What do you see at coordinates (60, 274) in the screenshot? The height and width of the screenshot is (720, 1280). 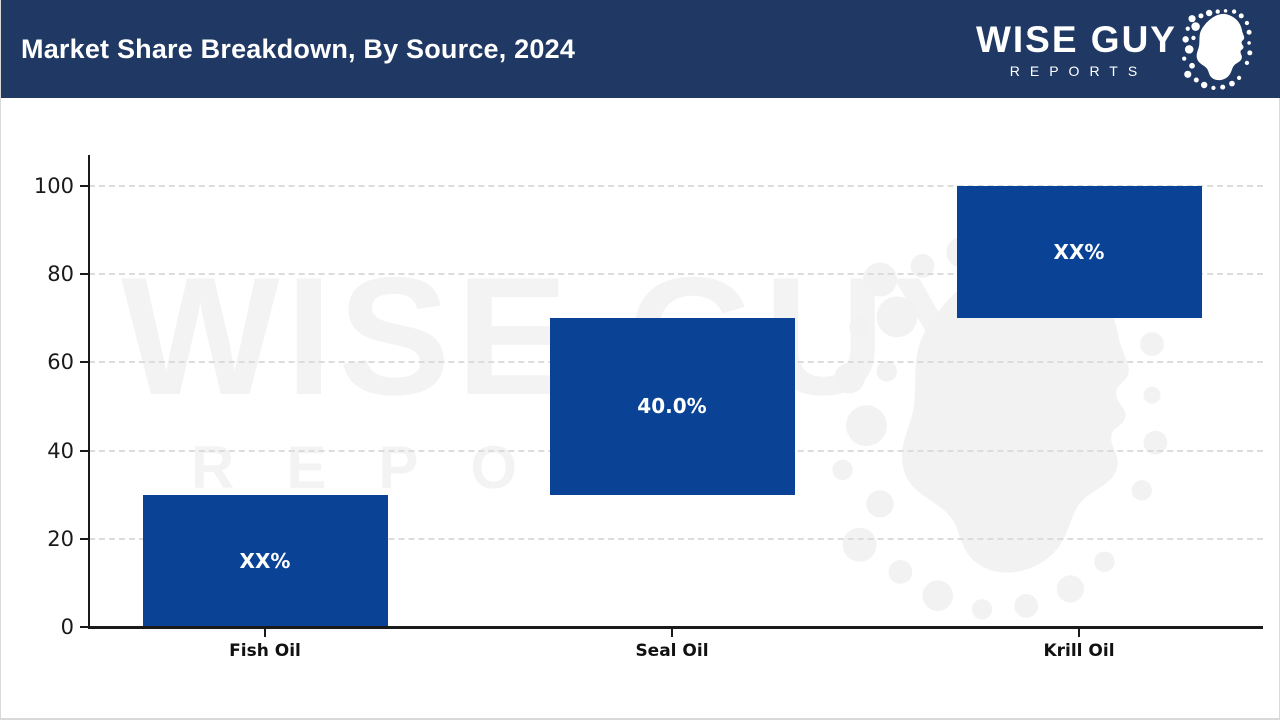 I see `y-axis-tick-label-80: 80` at bounding box center [60, 274].